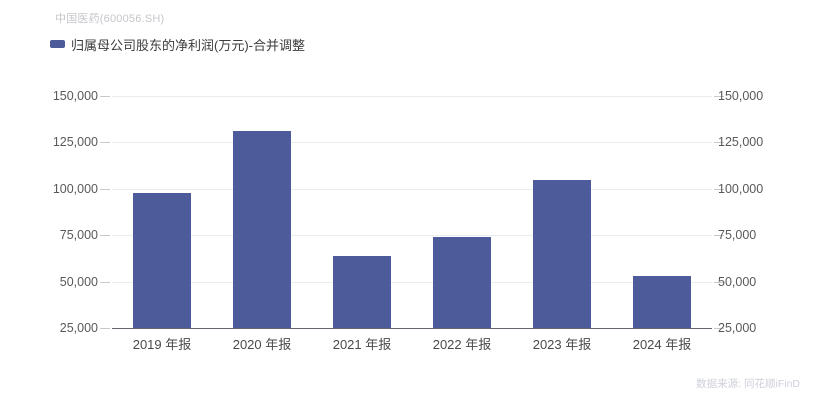  Describe the element at coordinates (362, 344) in the screenshot. I see `x-axis-label-2021年报: 2021 年报` at that location.